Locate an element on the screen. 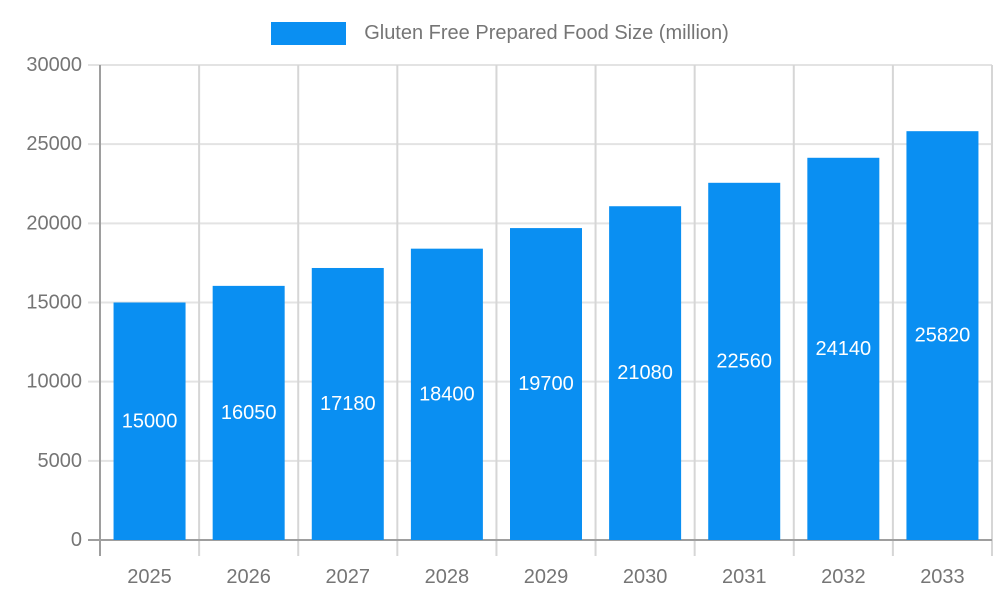 The width and height of the screenshot is (1000, 600). x-axis-tick-label: 2030 is located at coordinates (645, 577).